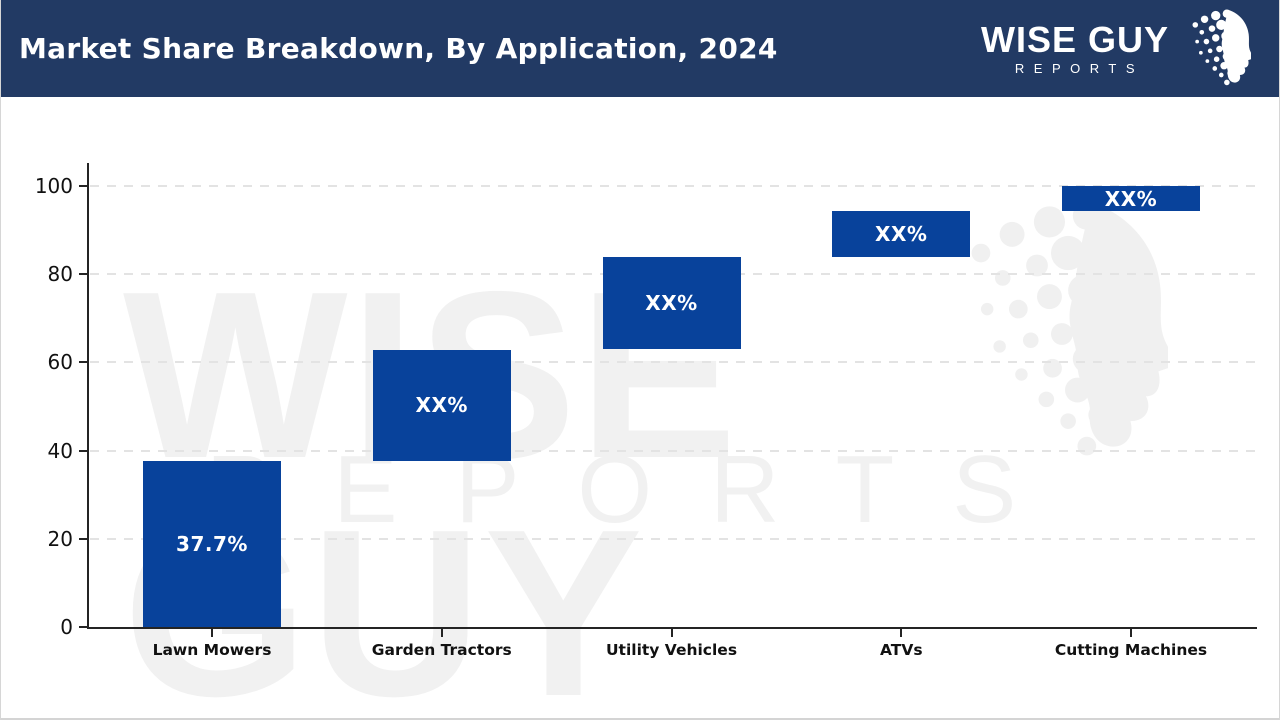  What do you see at coordinates (1221, 47) in the screenshot?
I see `brand-head-icon` at bounding box center [1221, 47].